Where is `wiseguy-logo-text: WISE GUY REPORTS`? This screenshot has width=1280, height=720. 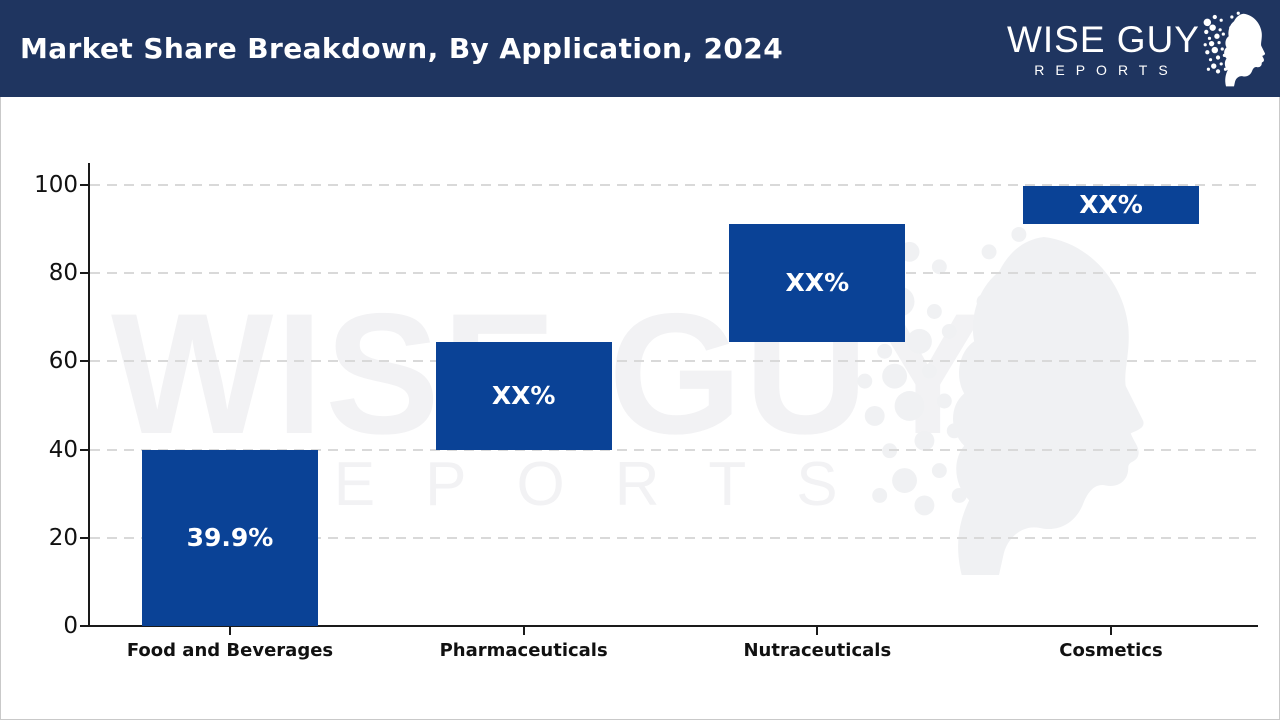
wiseguy-logo-text: WISE GUY REPORTS is located at coordinates (1103, 49).